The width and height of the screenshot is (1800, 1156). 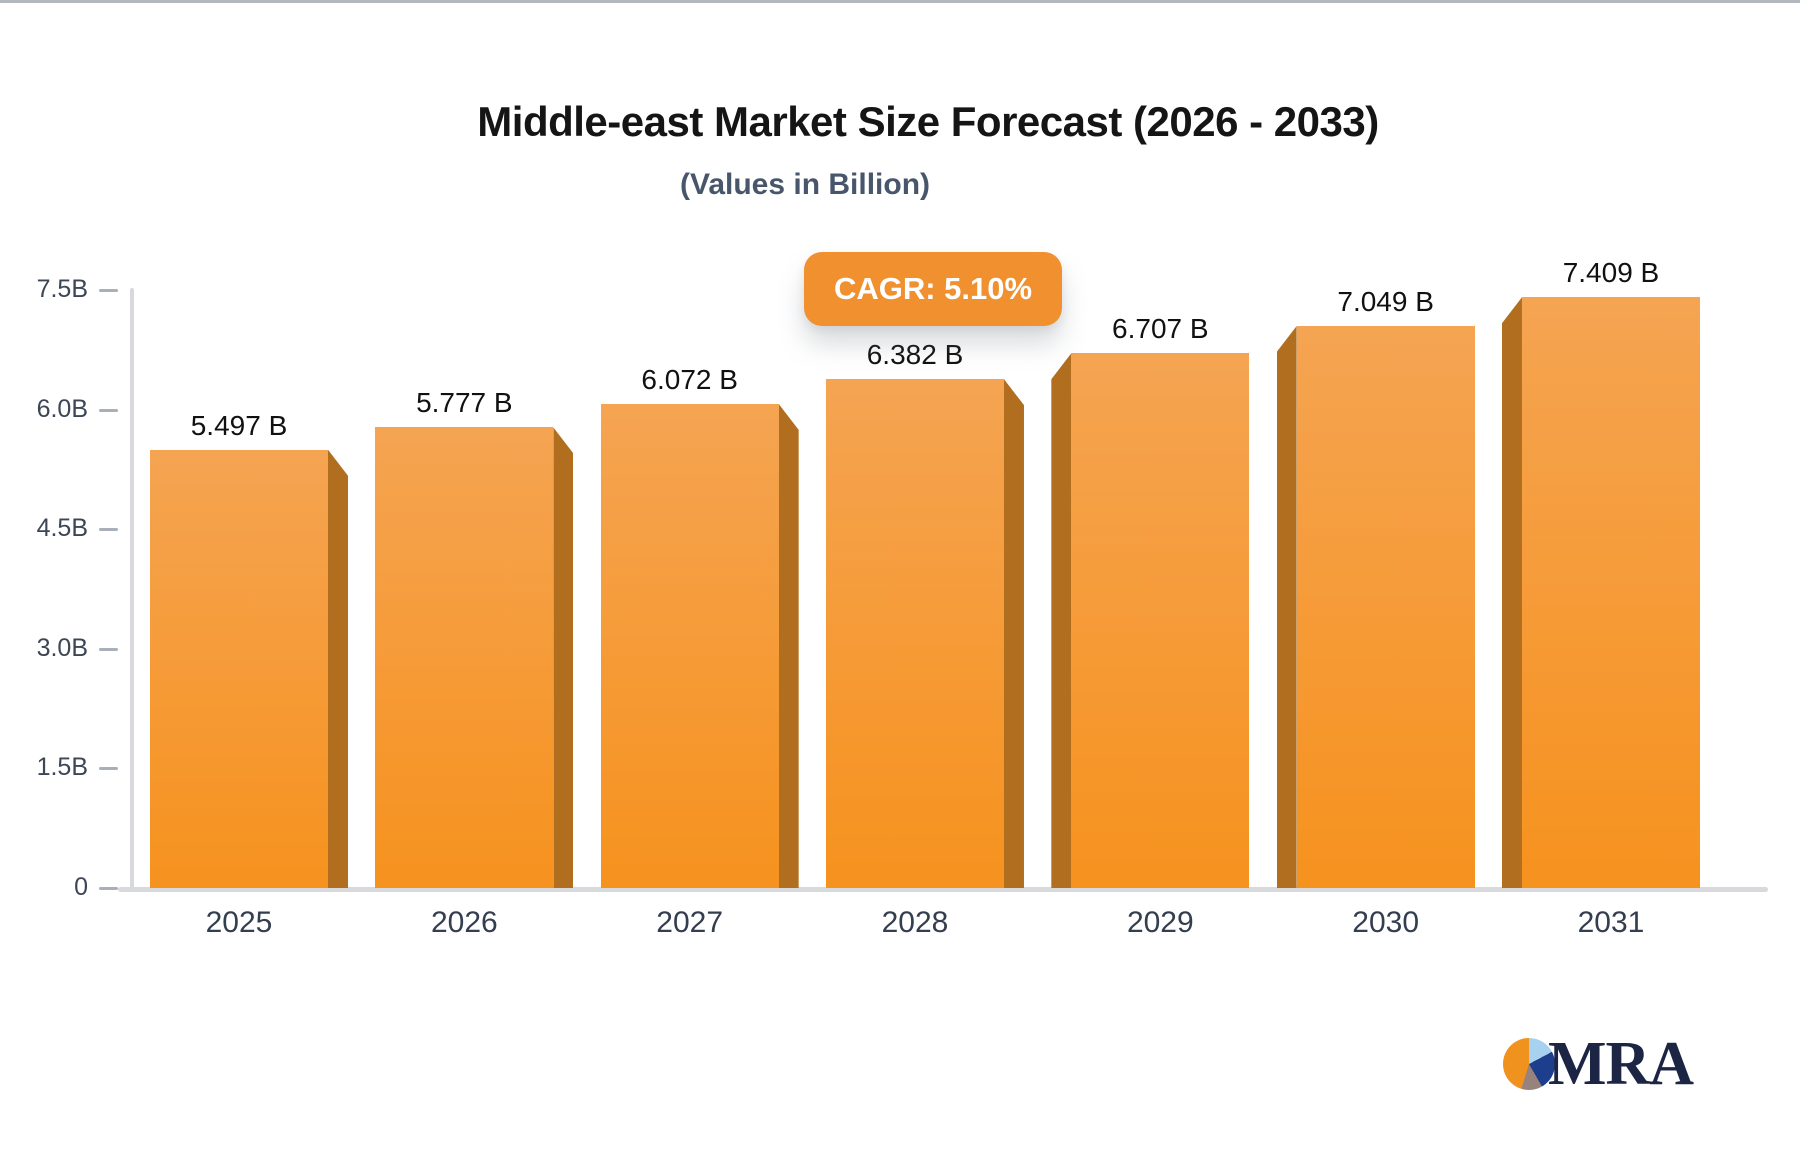 What do you see at coordinates (1621, 1064) in the screenshot?
I see `logo-text: MRA` at bounding box center [1621, 1064].